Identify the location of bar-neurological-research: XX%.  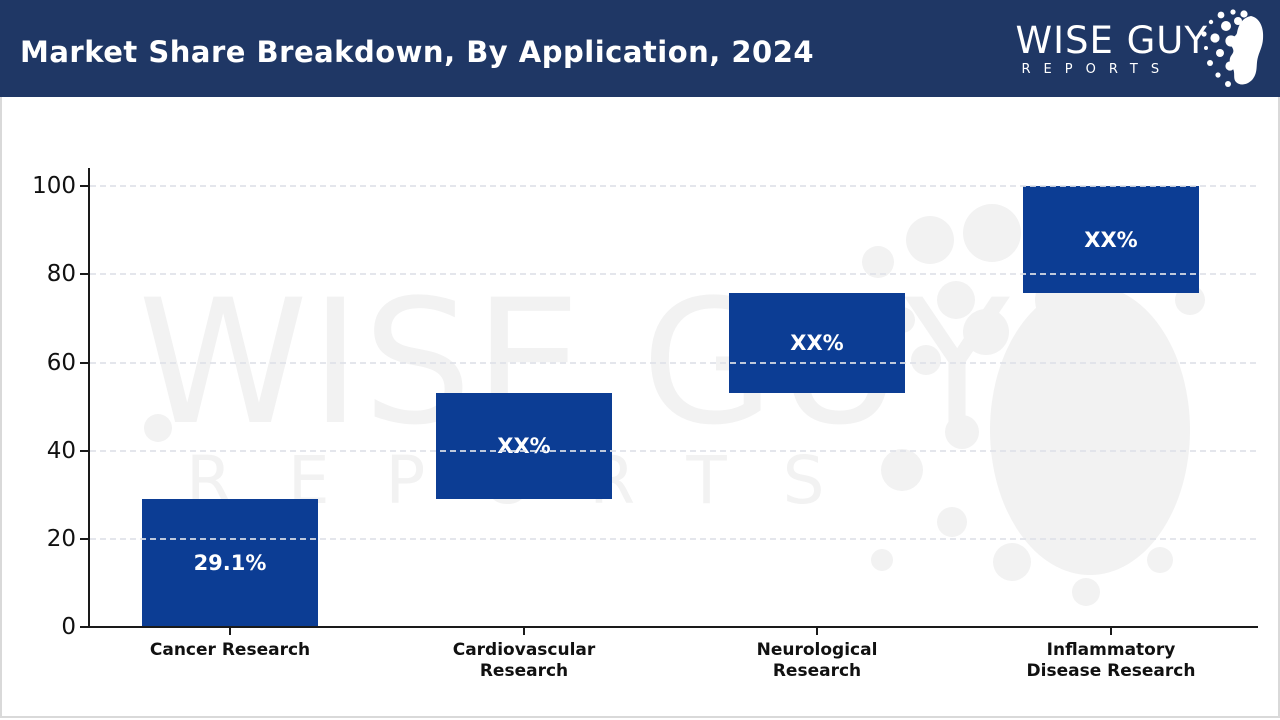
(817, 343).